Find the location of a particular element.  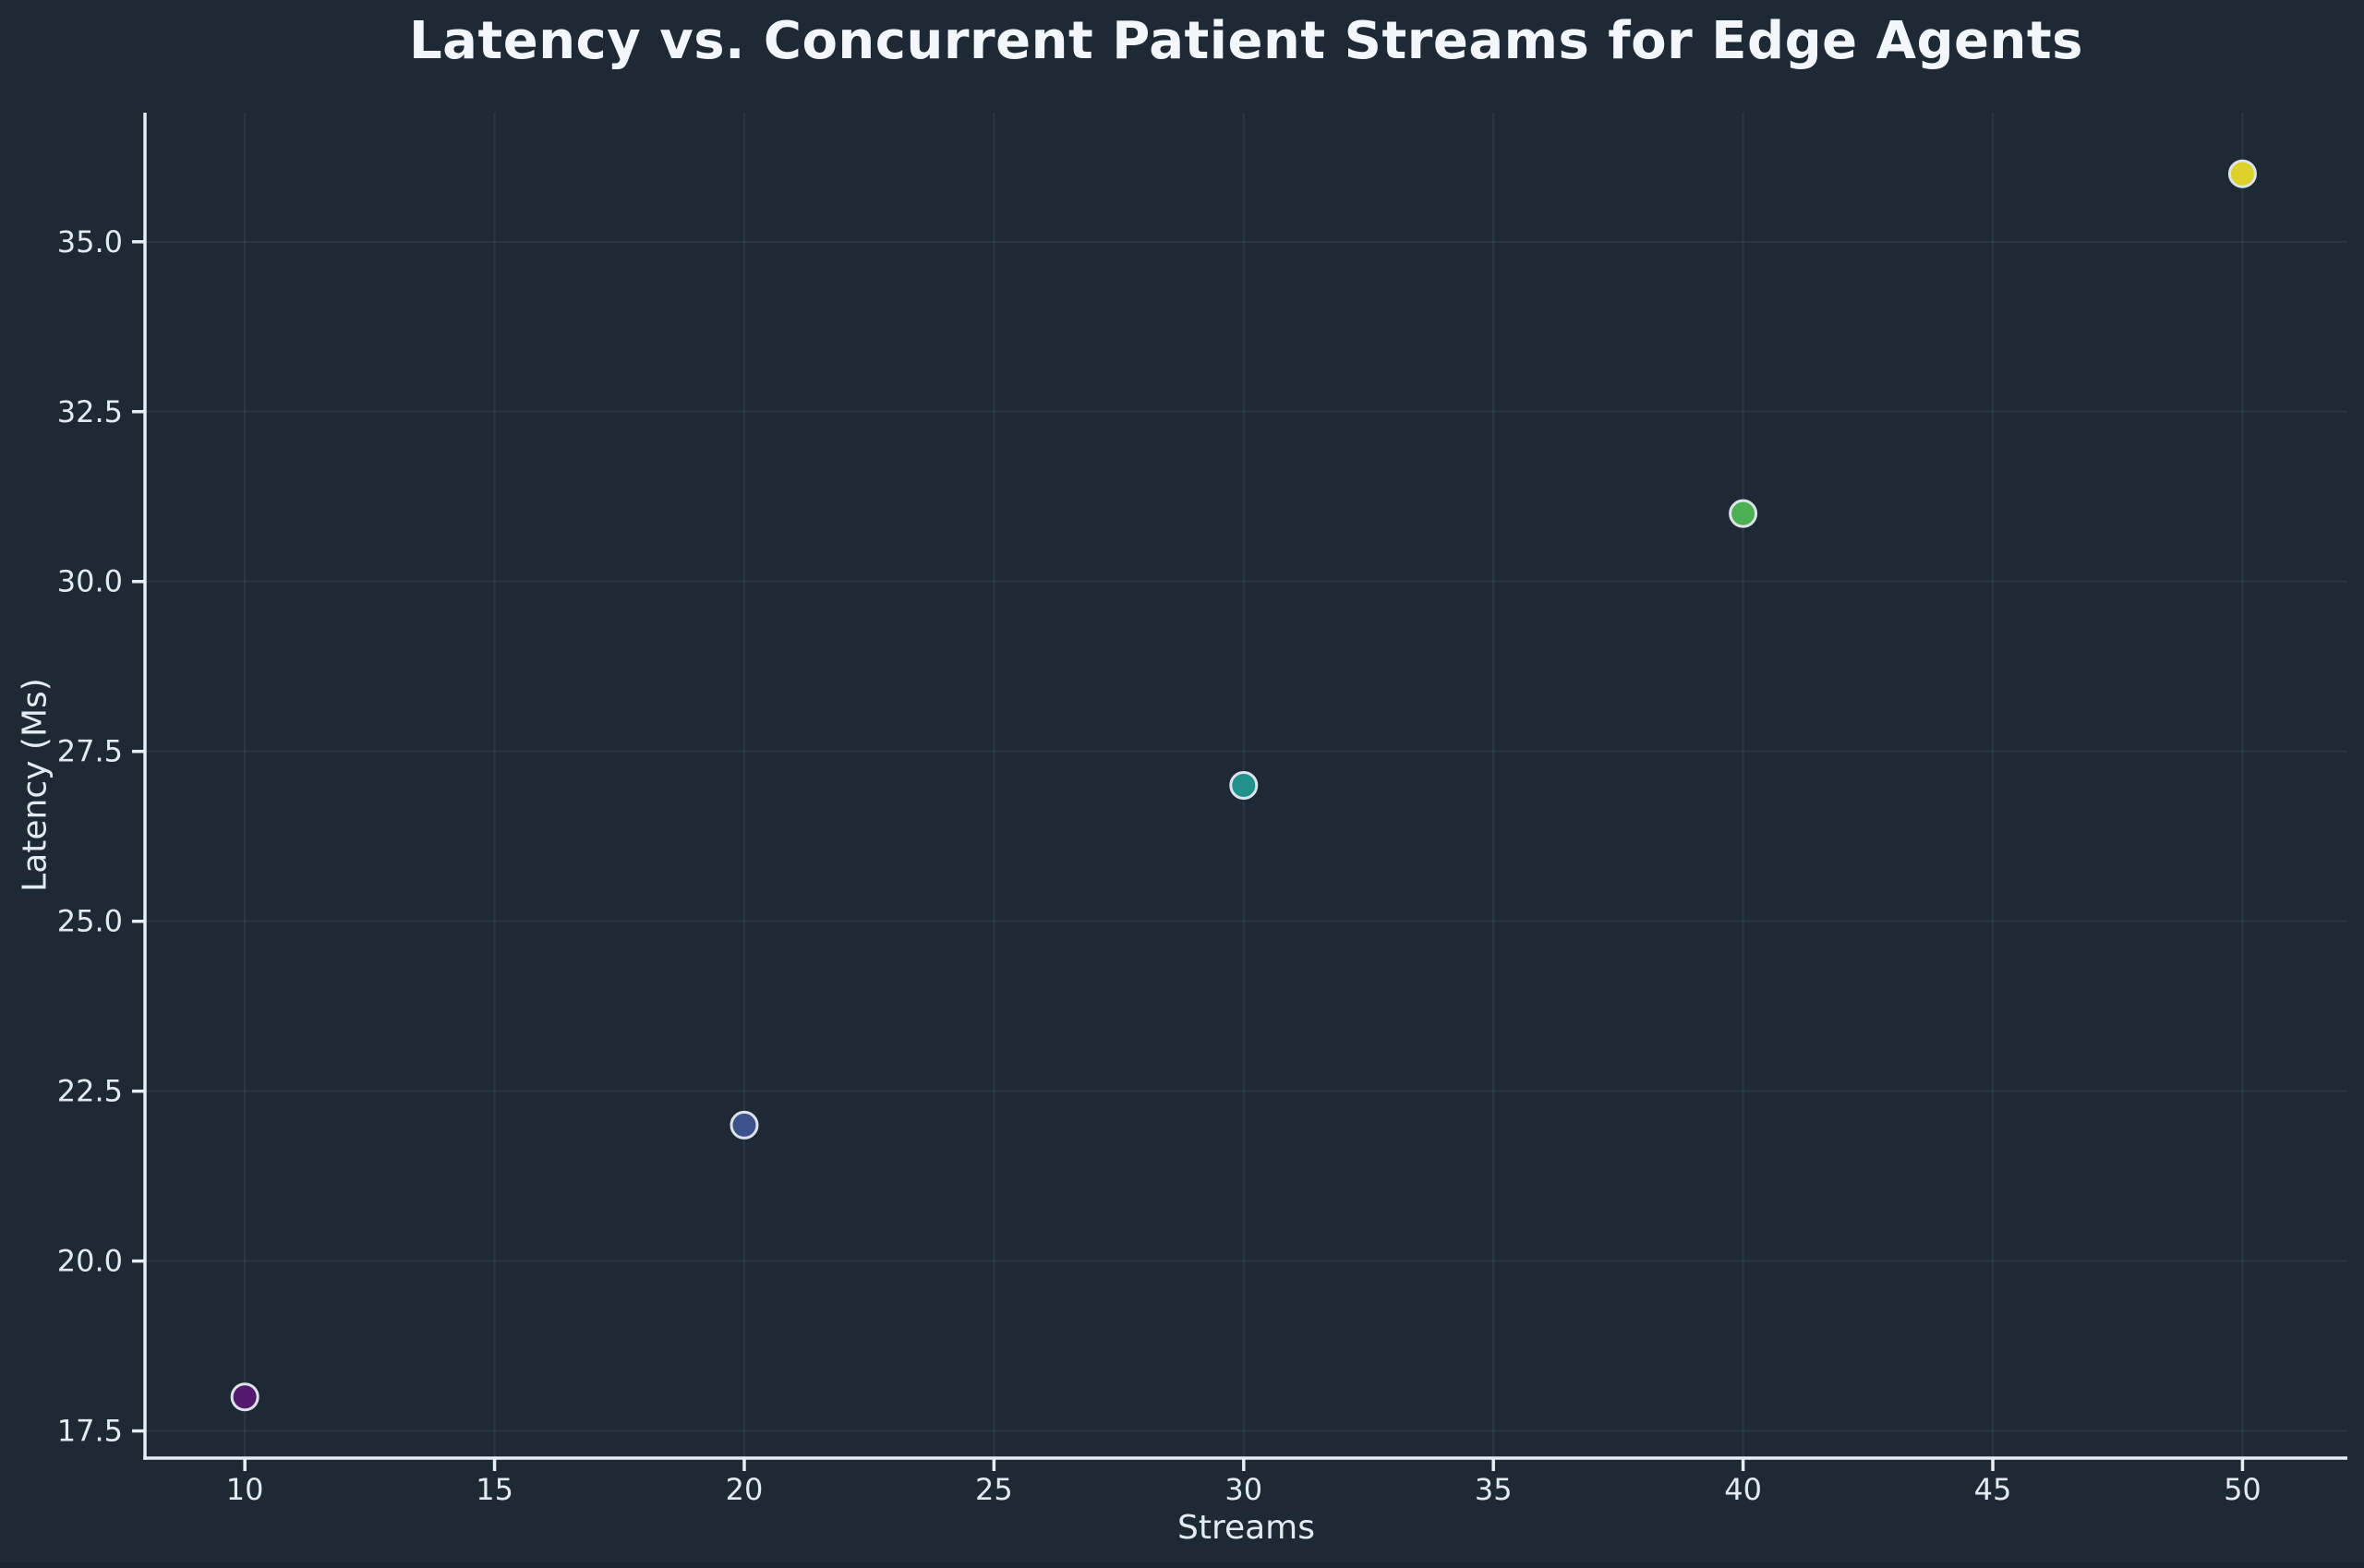

x-tick-label: 15 is located at coordinates (494, 1489).